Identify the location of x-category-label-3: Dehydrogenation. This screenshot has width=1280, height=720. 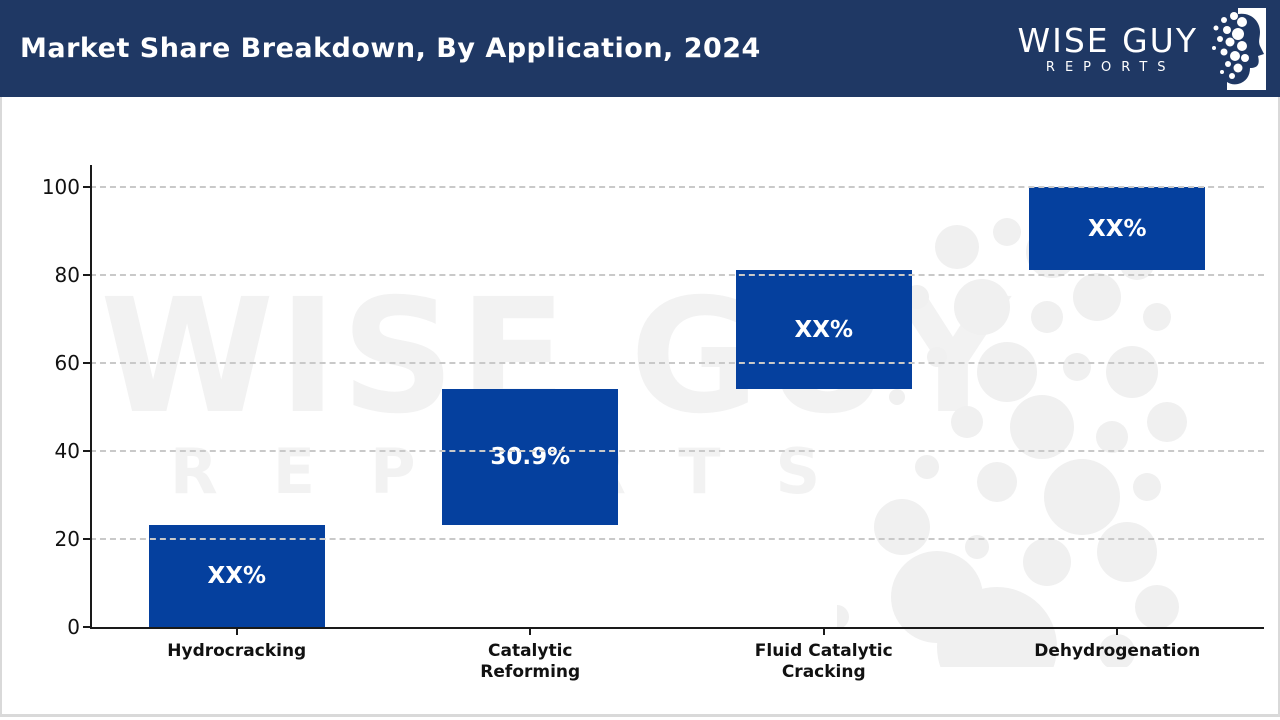
(1117, 651).